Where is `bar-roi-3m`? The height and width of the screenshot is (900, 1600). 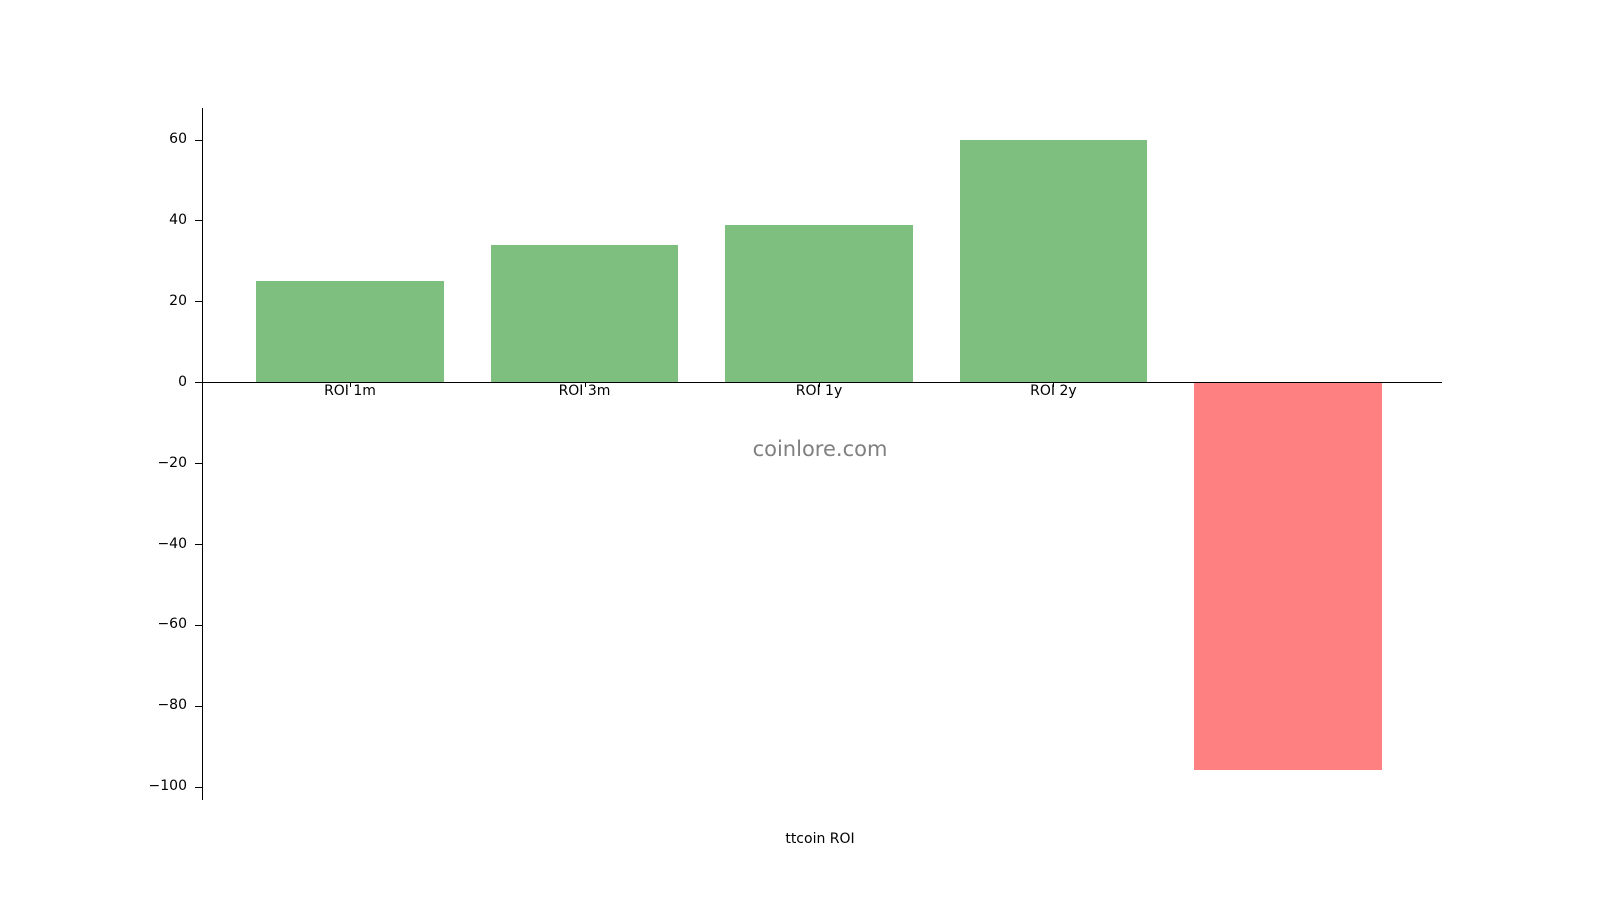
bar-roi-3m is located at coordinates (584, 313).